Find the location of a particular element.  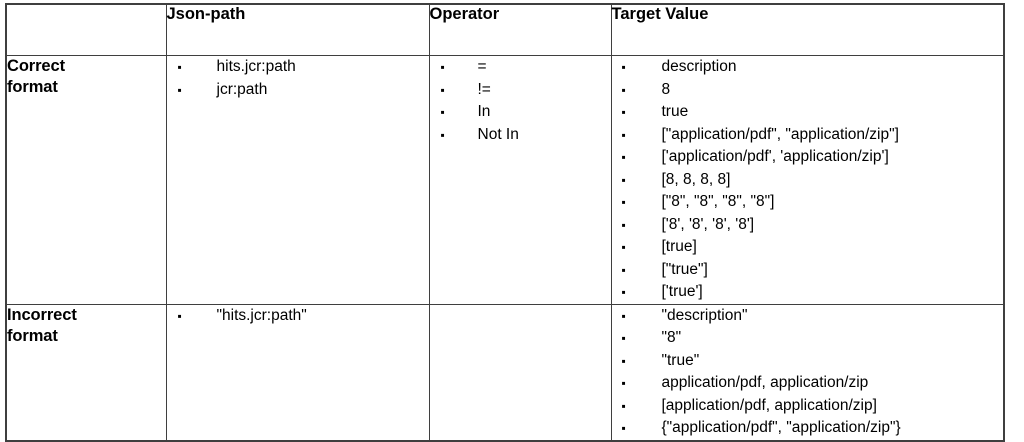

json-path-incorrect-list: ▪ "hits.jcr:path" is located at coordinates (298, 316).